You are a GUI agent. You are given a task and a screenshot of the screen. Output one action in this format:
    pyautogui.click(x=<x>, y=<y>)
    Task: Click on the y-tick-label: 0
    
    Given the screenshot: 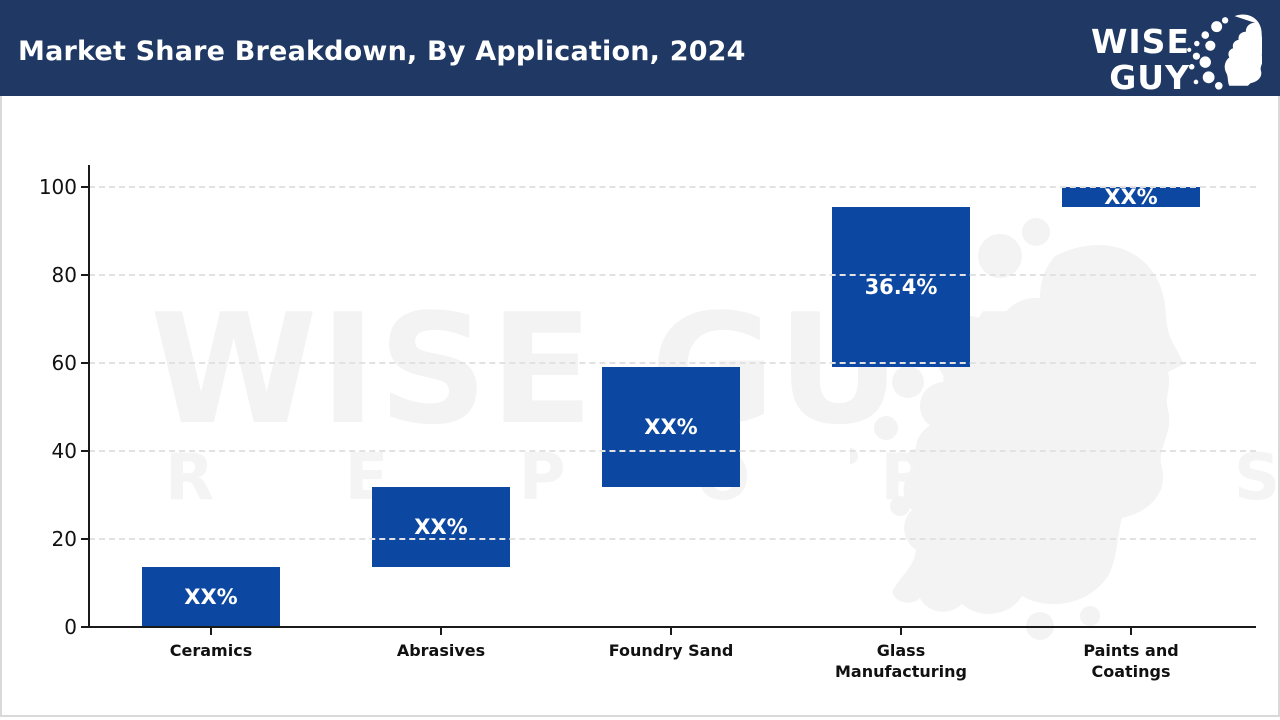 What is the action you would take?
    pyautogui.click(x=70, y=627)
    